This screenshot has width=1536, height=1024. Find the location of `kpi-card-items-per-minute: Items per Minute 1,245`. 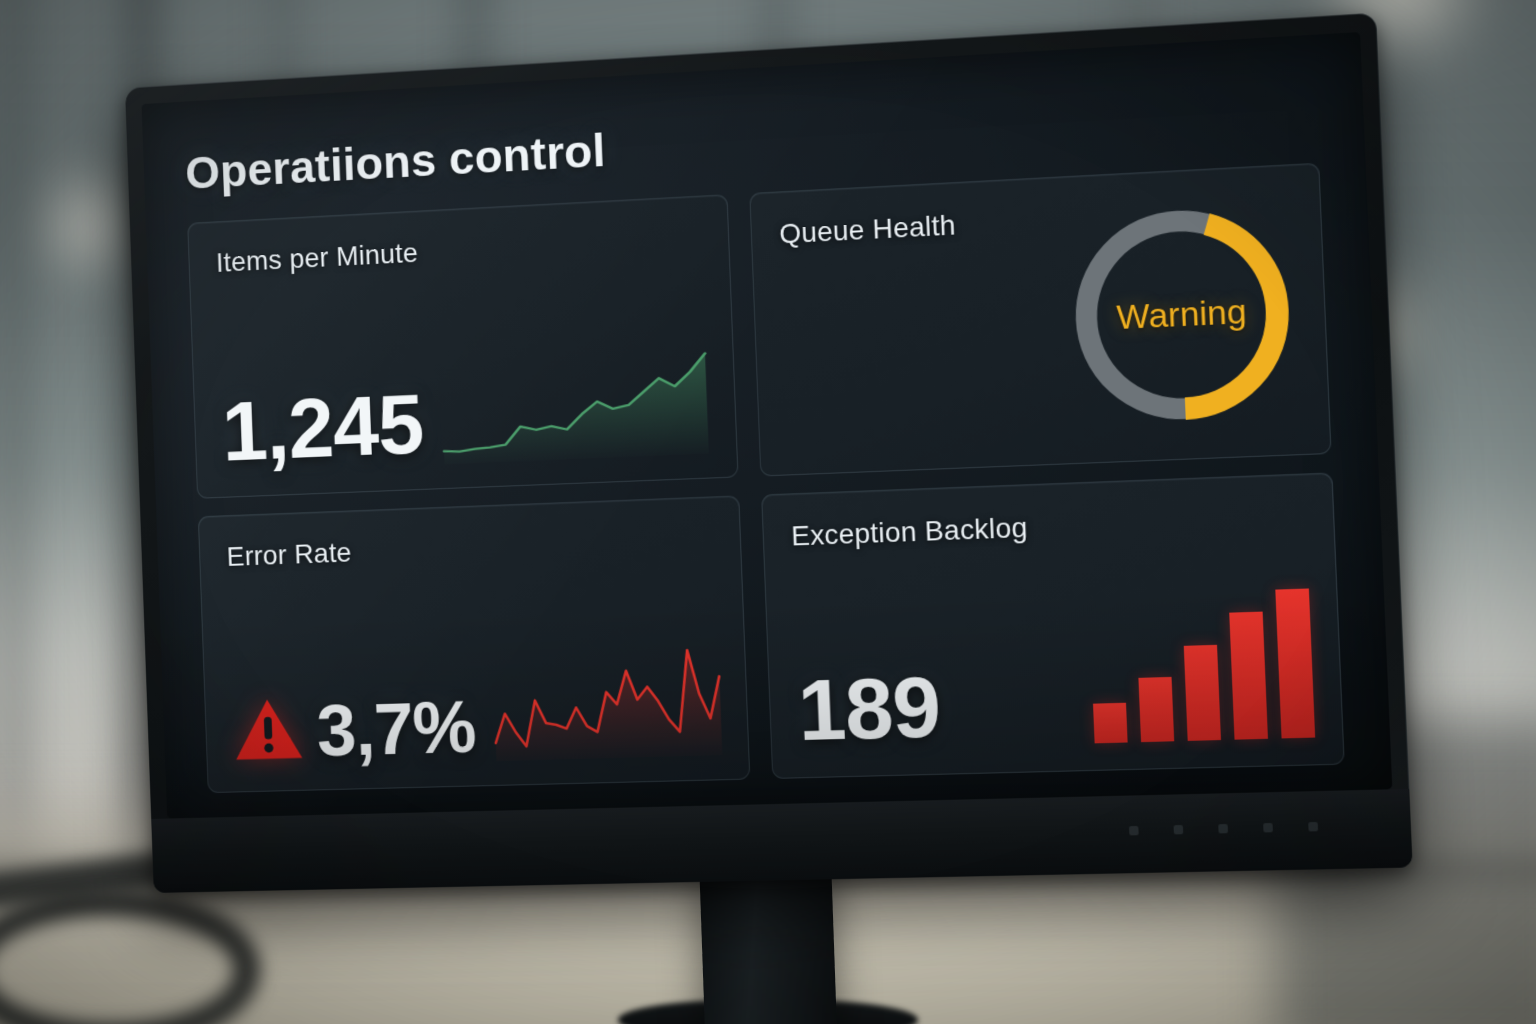

kpi-card-items-per-minute: Items per Minute 1,245 is located at coordinates (463, 346).